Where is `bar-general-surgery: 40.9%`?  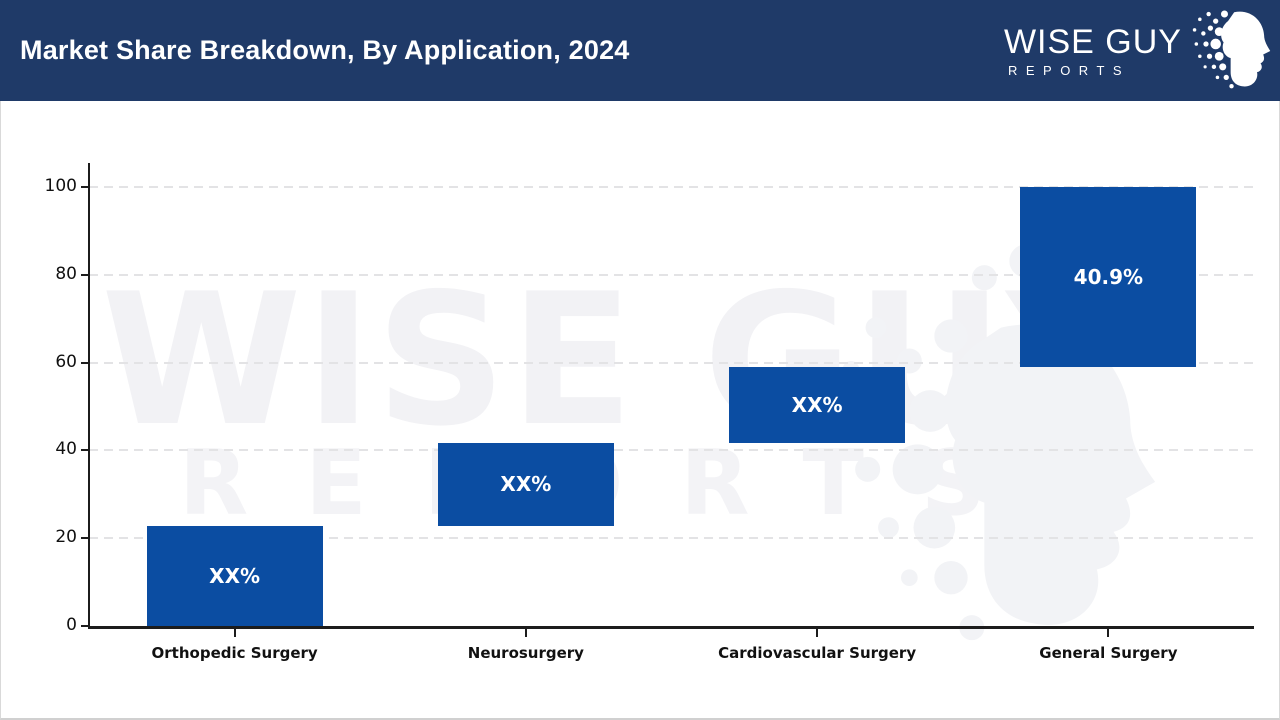
bar-general-surgery: 40.9% is located at coordinates (1108, 277).